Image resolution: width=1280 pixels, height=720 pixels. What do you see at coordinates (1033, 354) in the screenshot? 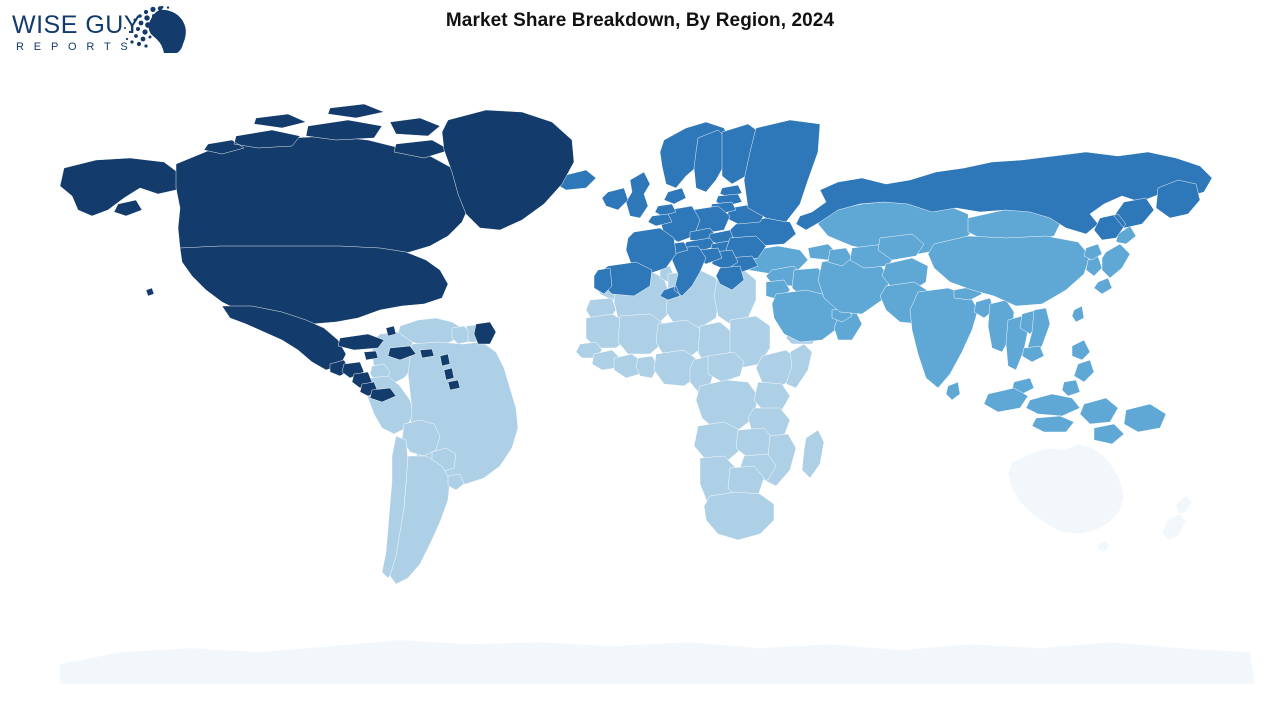
I see `country-cambodia` at bounding box center [1033, 354].